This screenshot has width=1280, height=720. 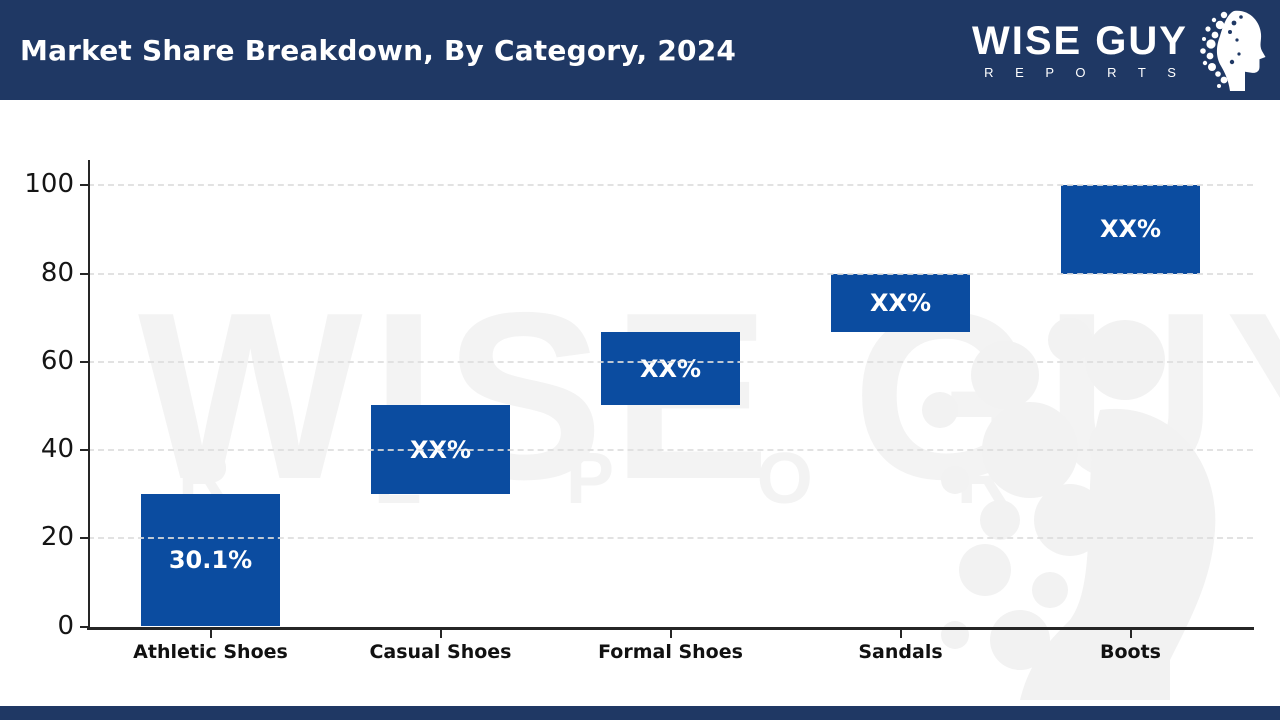 What do you see at coordinates (210, 651) in the screenshot?
I see `x-label-athletic-shoes: Athletic Shoes` at bounding box center [210, 651].